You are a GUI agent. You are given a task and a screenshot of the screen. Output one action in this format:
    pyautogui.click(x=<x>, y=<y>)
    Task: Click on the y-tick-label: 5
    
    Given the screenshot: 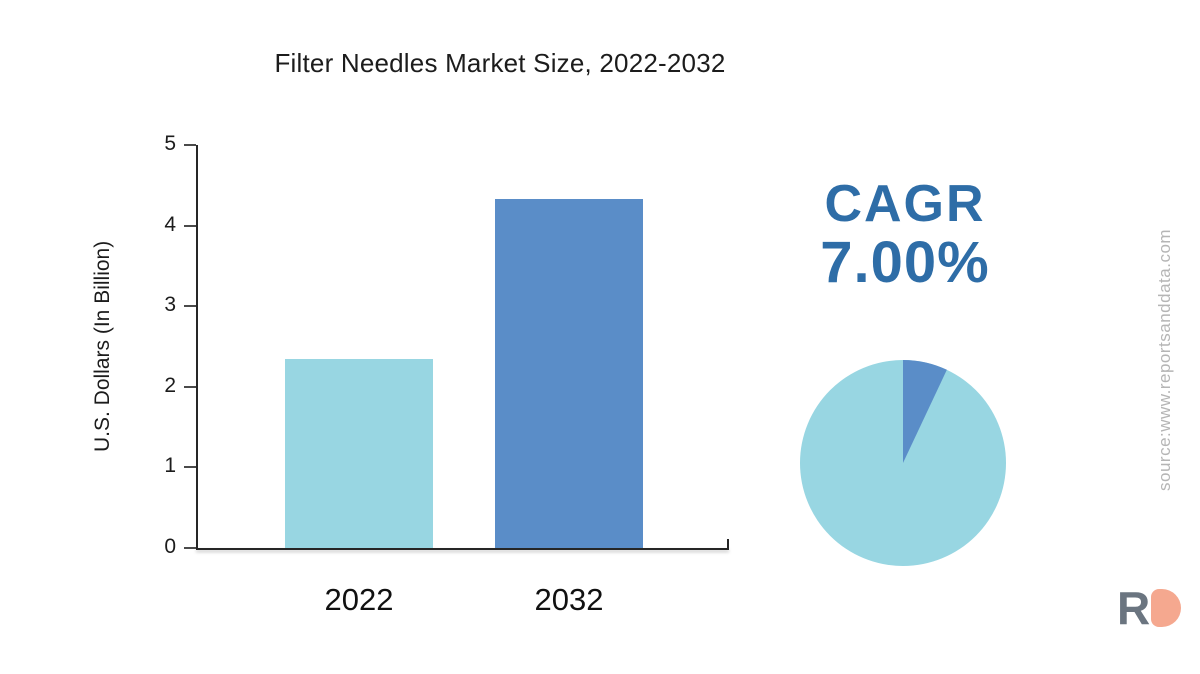 What is the action you would take?
    pyautogui.click(x=170, y=143)
    